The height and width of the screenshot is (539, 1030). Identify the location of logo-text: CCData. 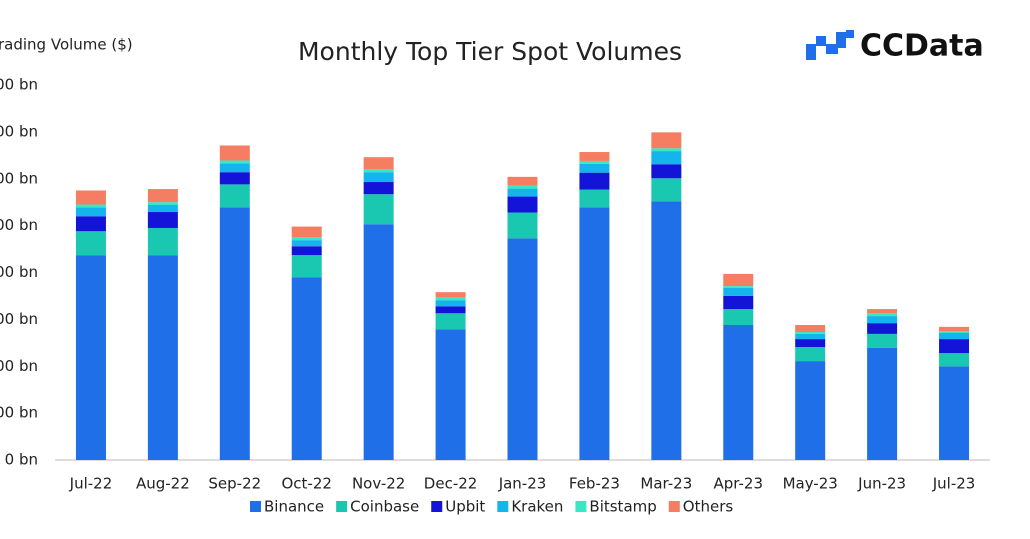
(922, 46).